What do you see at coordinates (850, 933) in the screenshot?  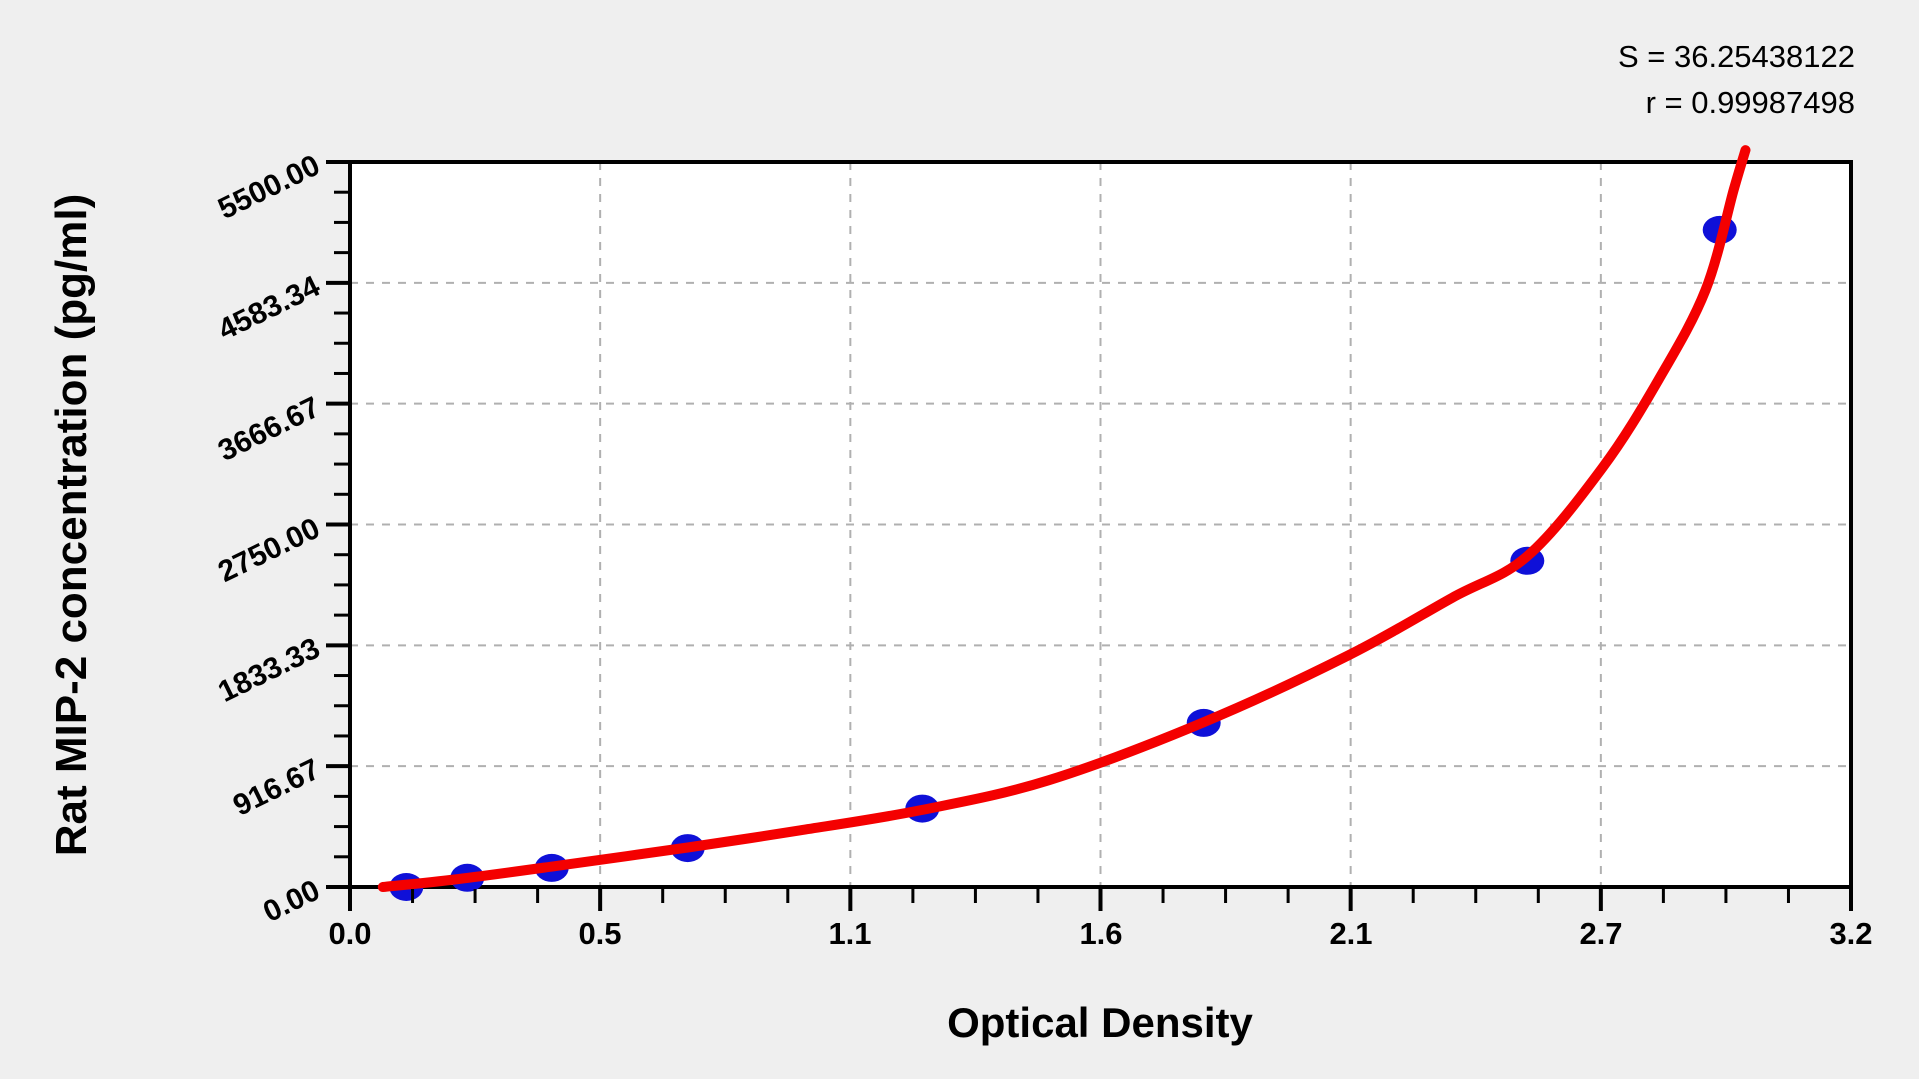 I see `x-tick-label: 1.1` at bounding box center [850, 933].